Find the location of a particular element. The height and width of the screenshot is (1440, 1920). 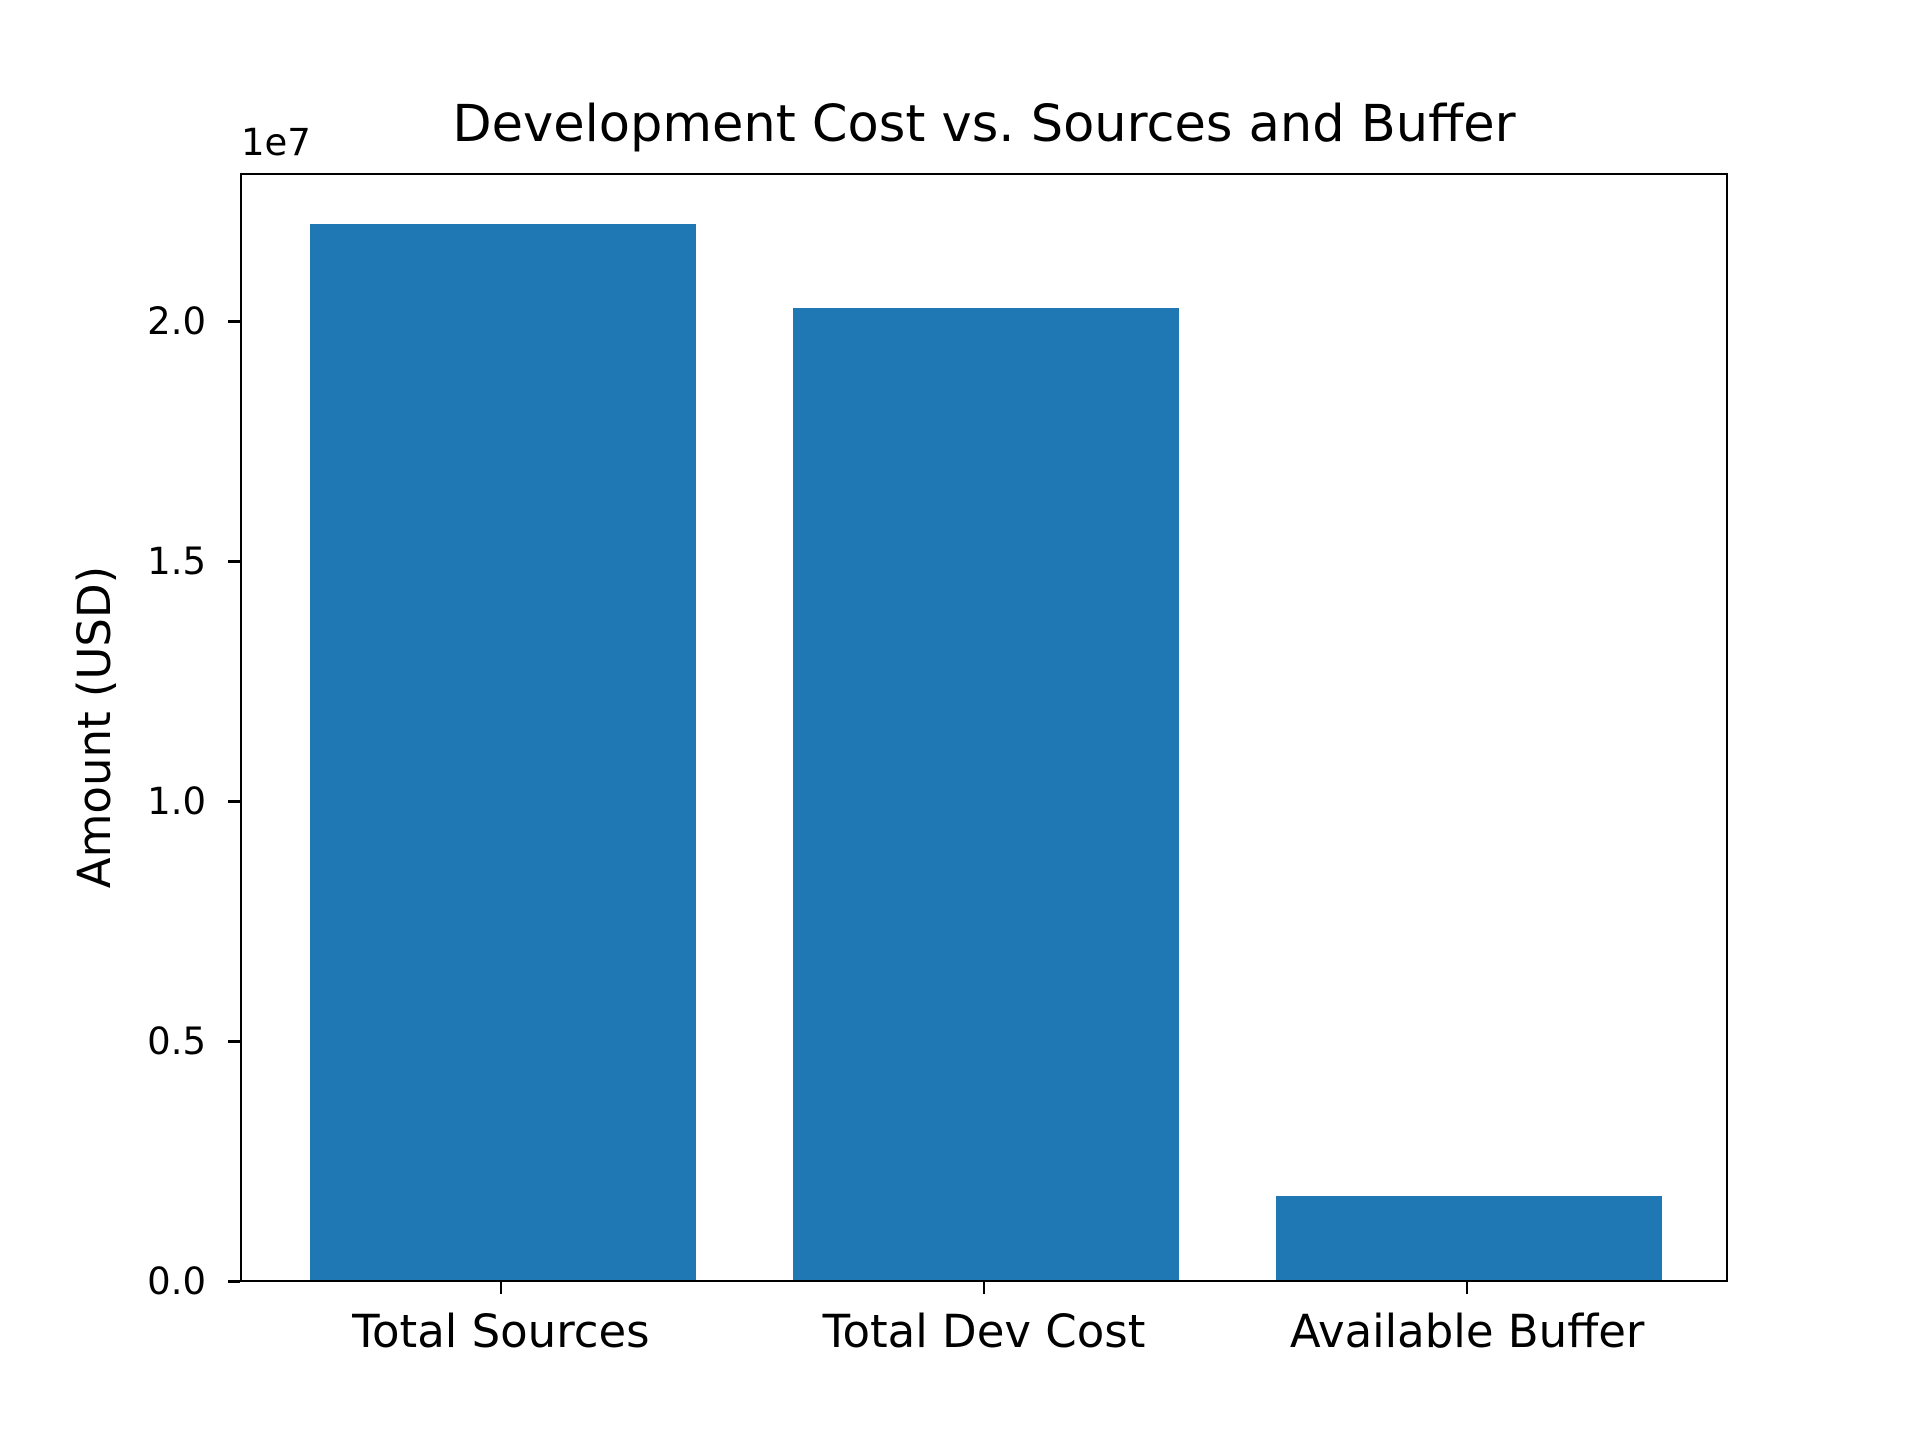

y-tick-label: 0.5 is located at coordinates (176, 1041).